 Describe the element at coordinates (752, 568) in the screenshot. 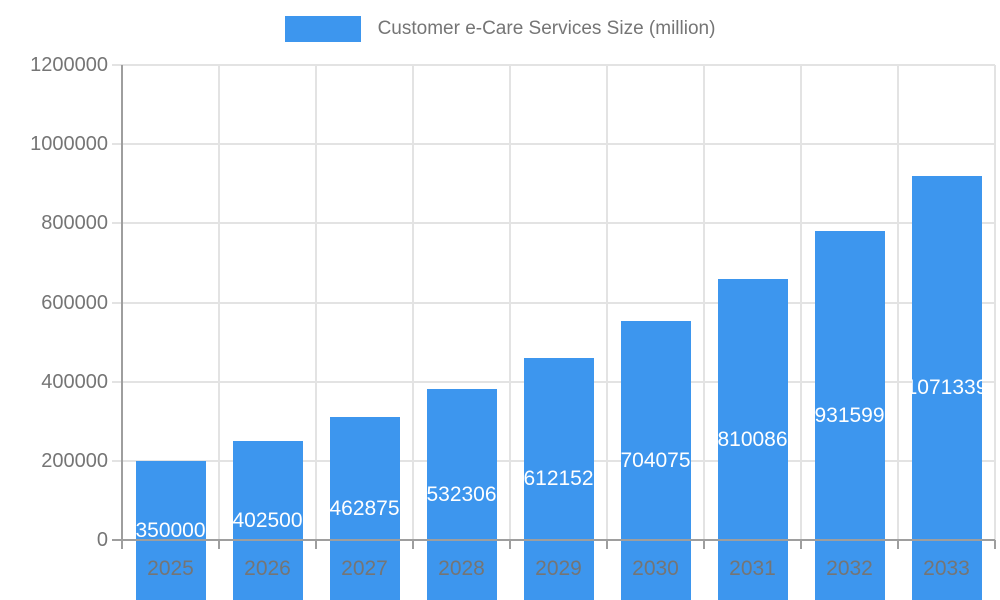

I see `x-tick-label: 2031` at that location.